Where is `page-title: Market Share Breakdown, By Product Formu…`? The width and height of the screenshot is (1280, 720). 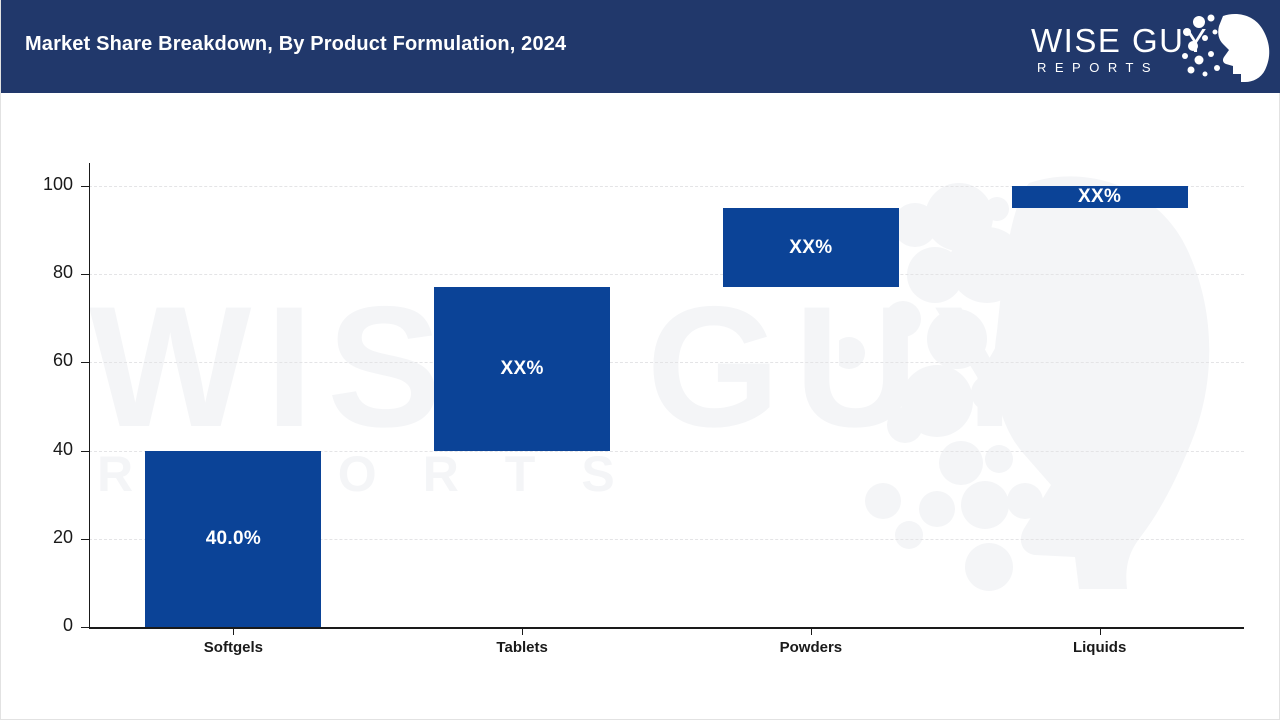
page-title: Market Share Breakdown, By Product Formu… is located at coordinates (296, 44).